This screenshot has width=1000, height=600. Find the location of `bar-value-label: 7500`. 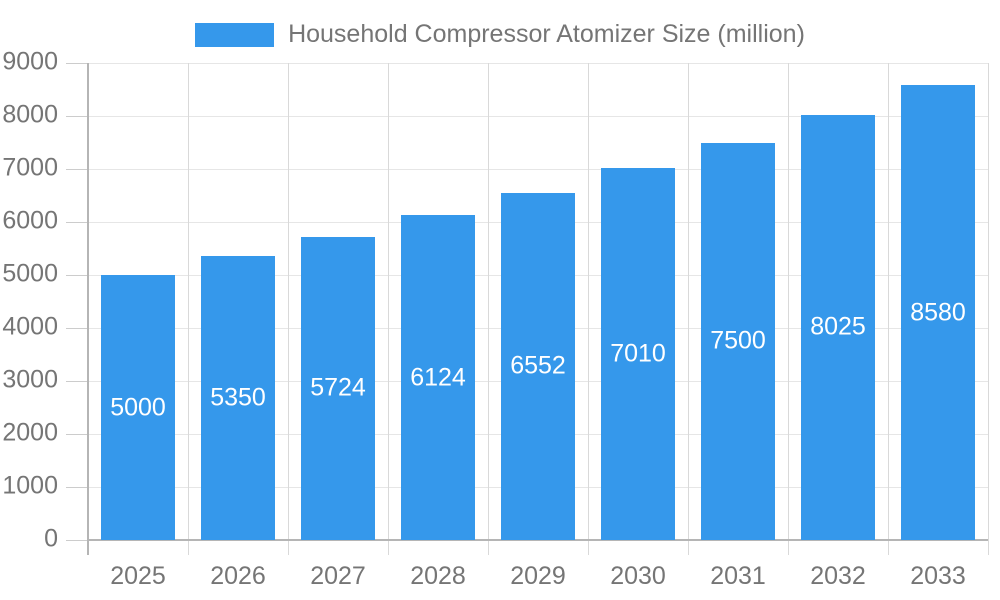

bar-value-label: 7500 is located at coordinates (738, 340).